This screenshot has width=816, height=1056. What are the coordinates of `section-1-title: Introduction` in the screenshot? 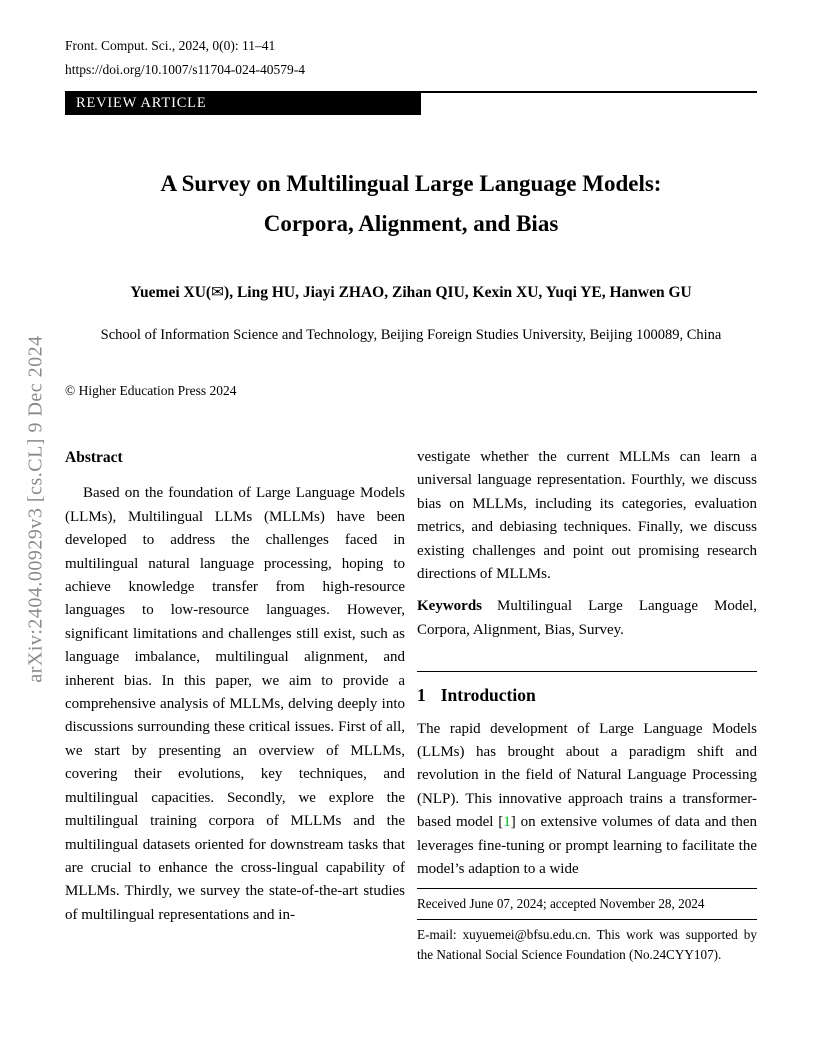 It's located at (488, 695).